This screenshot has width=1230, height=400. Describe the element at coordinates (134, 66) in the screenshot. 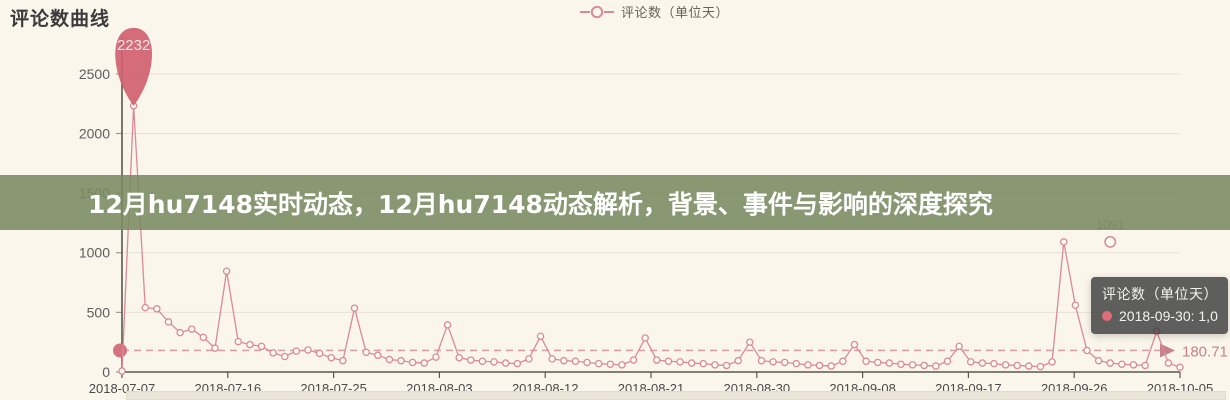

I see `max-value-pin: 2232` at that location.